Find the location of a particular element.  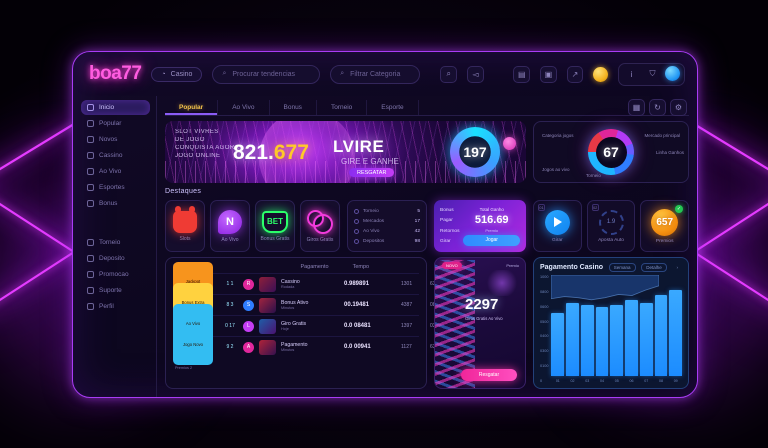

sidebar: Inicio Popular Novos Cassino Ao Vivo is located at coordinates (115, 246).